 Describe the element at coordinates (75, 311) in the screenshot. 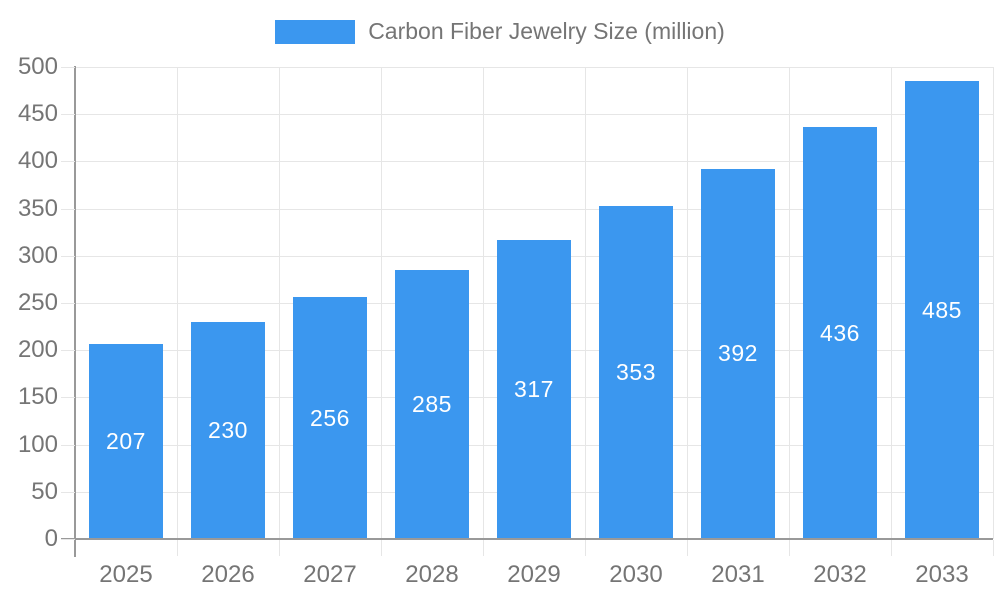

I see `y-axis-line` at that location.